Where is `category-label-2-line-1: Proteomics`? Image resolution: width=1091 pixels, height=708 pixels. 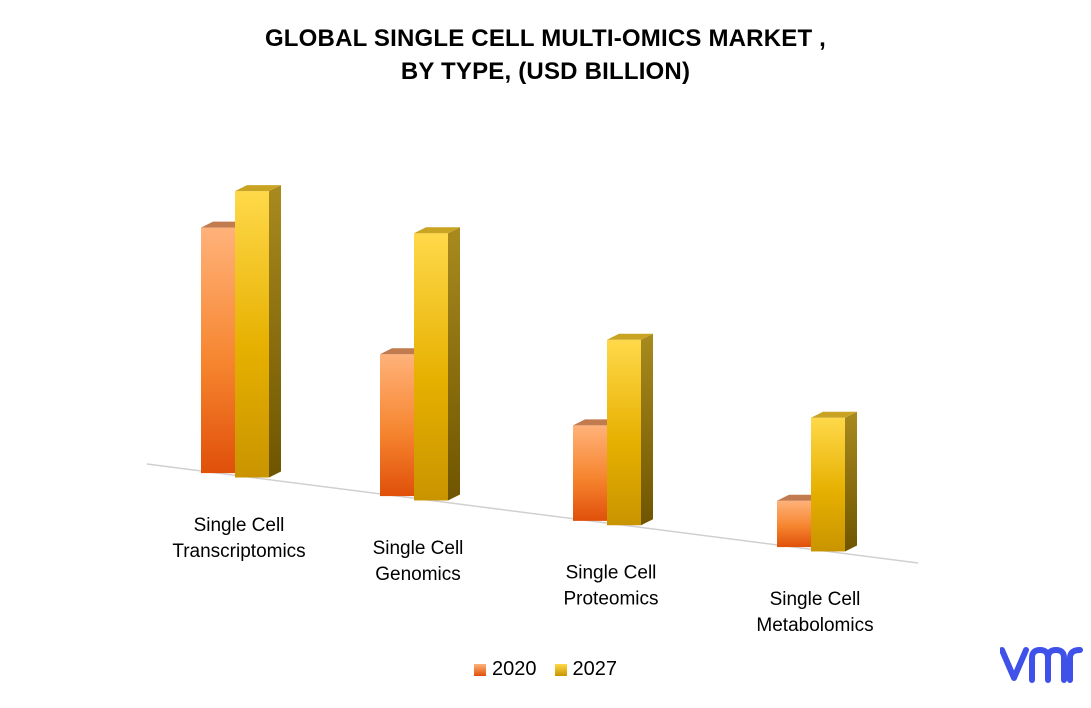 category-label-2-line-1: Proteomics is located at coordinates (610, 599).